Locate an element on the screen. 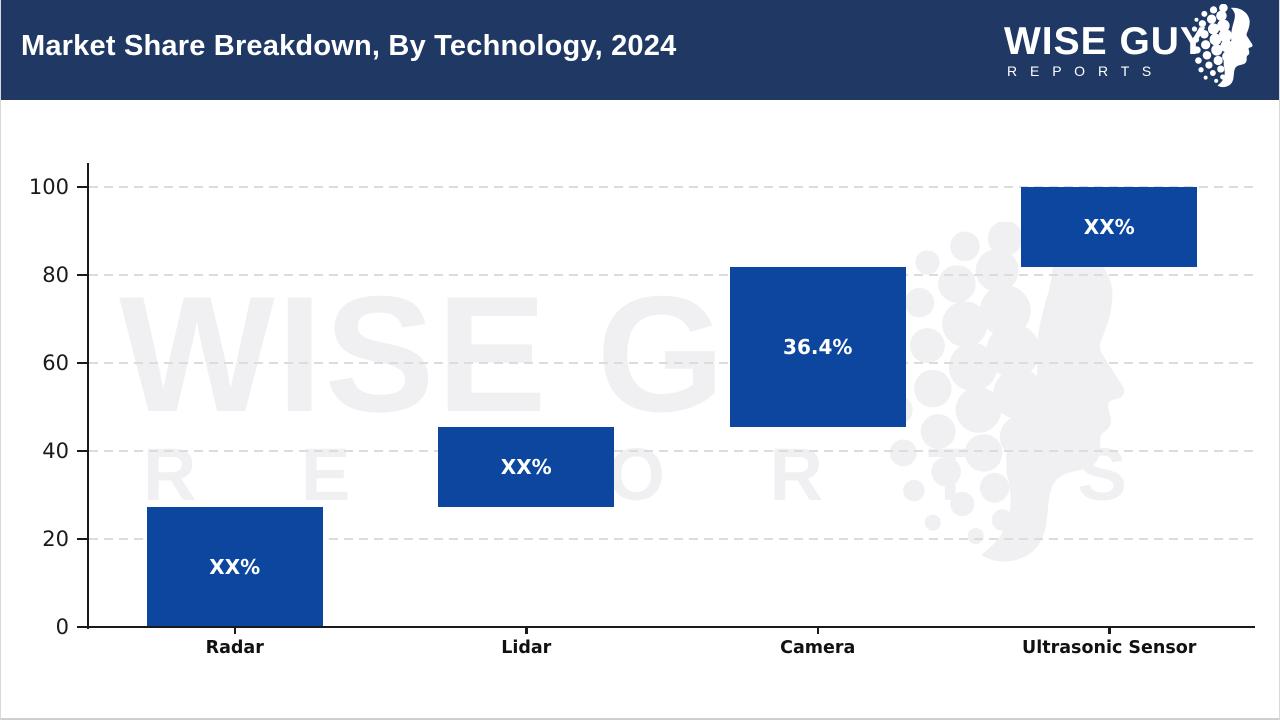 Image resolution: width=1280 pixels, height=720 pixels. y-tick-label: 40 is located at coordinates (55, 451).